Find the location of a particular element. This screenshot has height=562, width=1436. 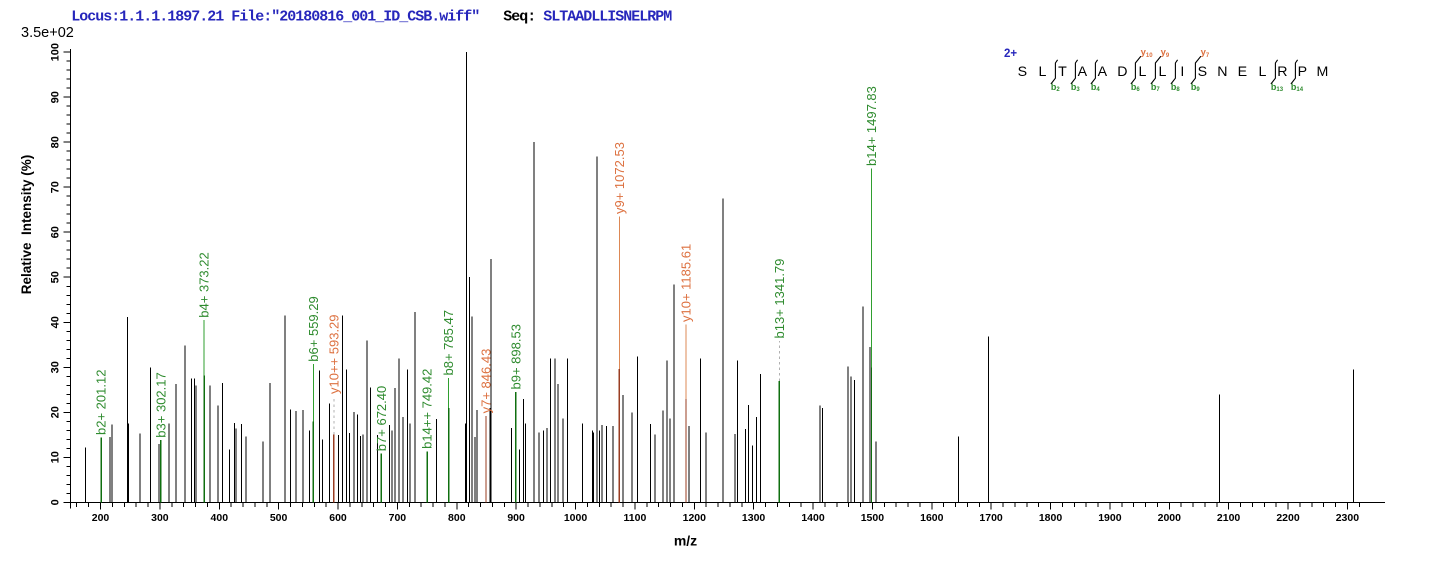

svg-text: 3.5e+02 is located at coordinates (47, 33).